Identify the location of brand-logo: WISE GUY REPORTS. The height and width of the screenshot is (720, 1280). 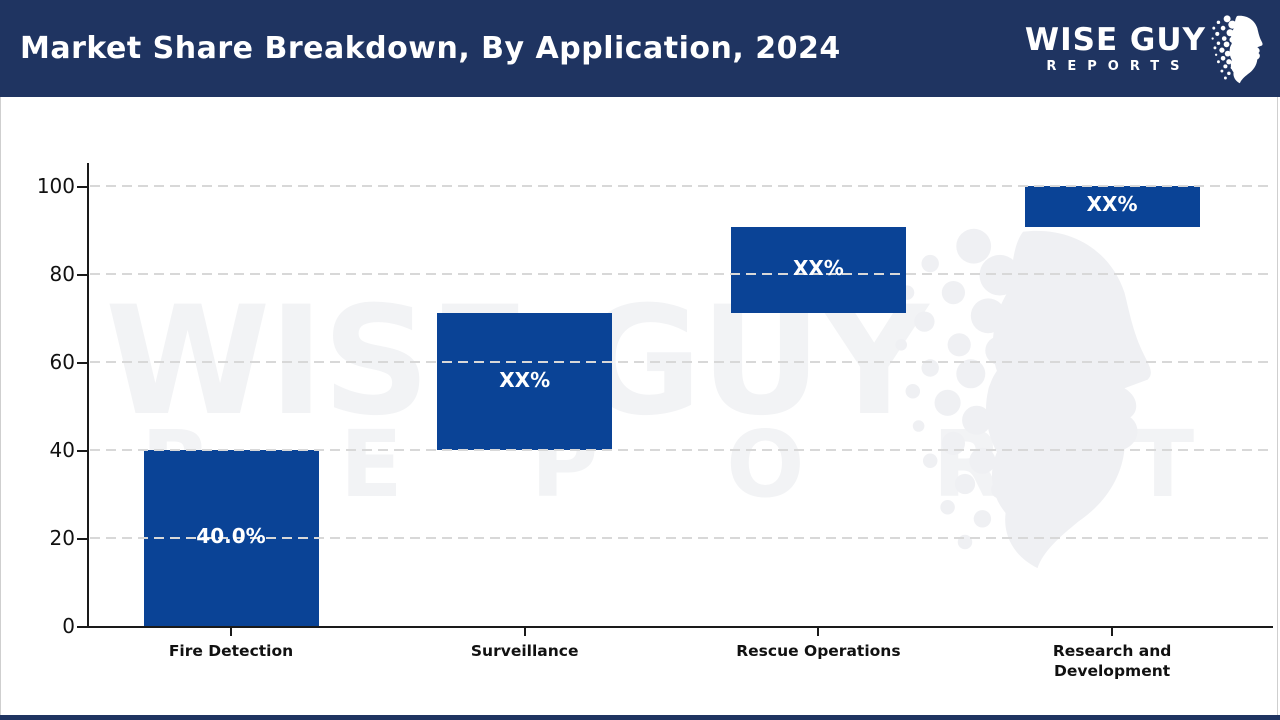
(1145, 49).